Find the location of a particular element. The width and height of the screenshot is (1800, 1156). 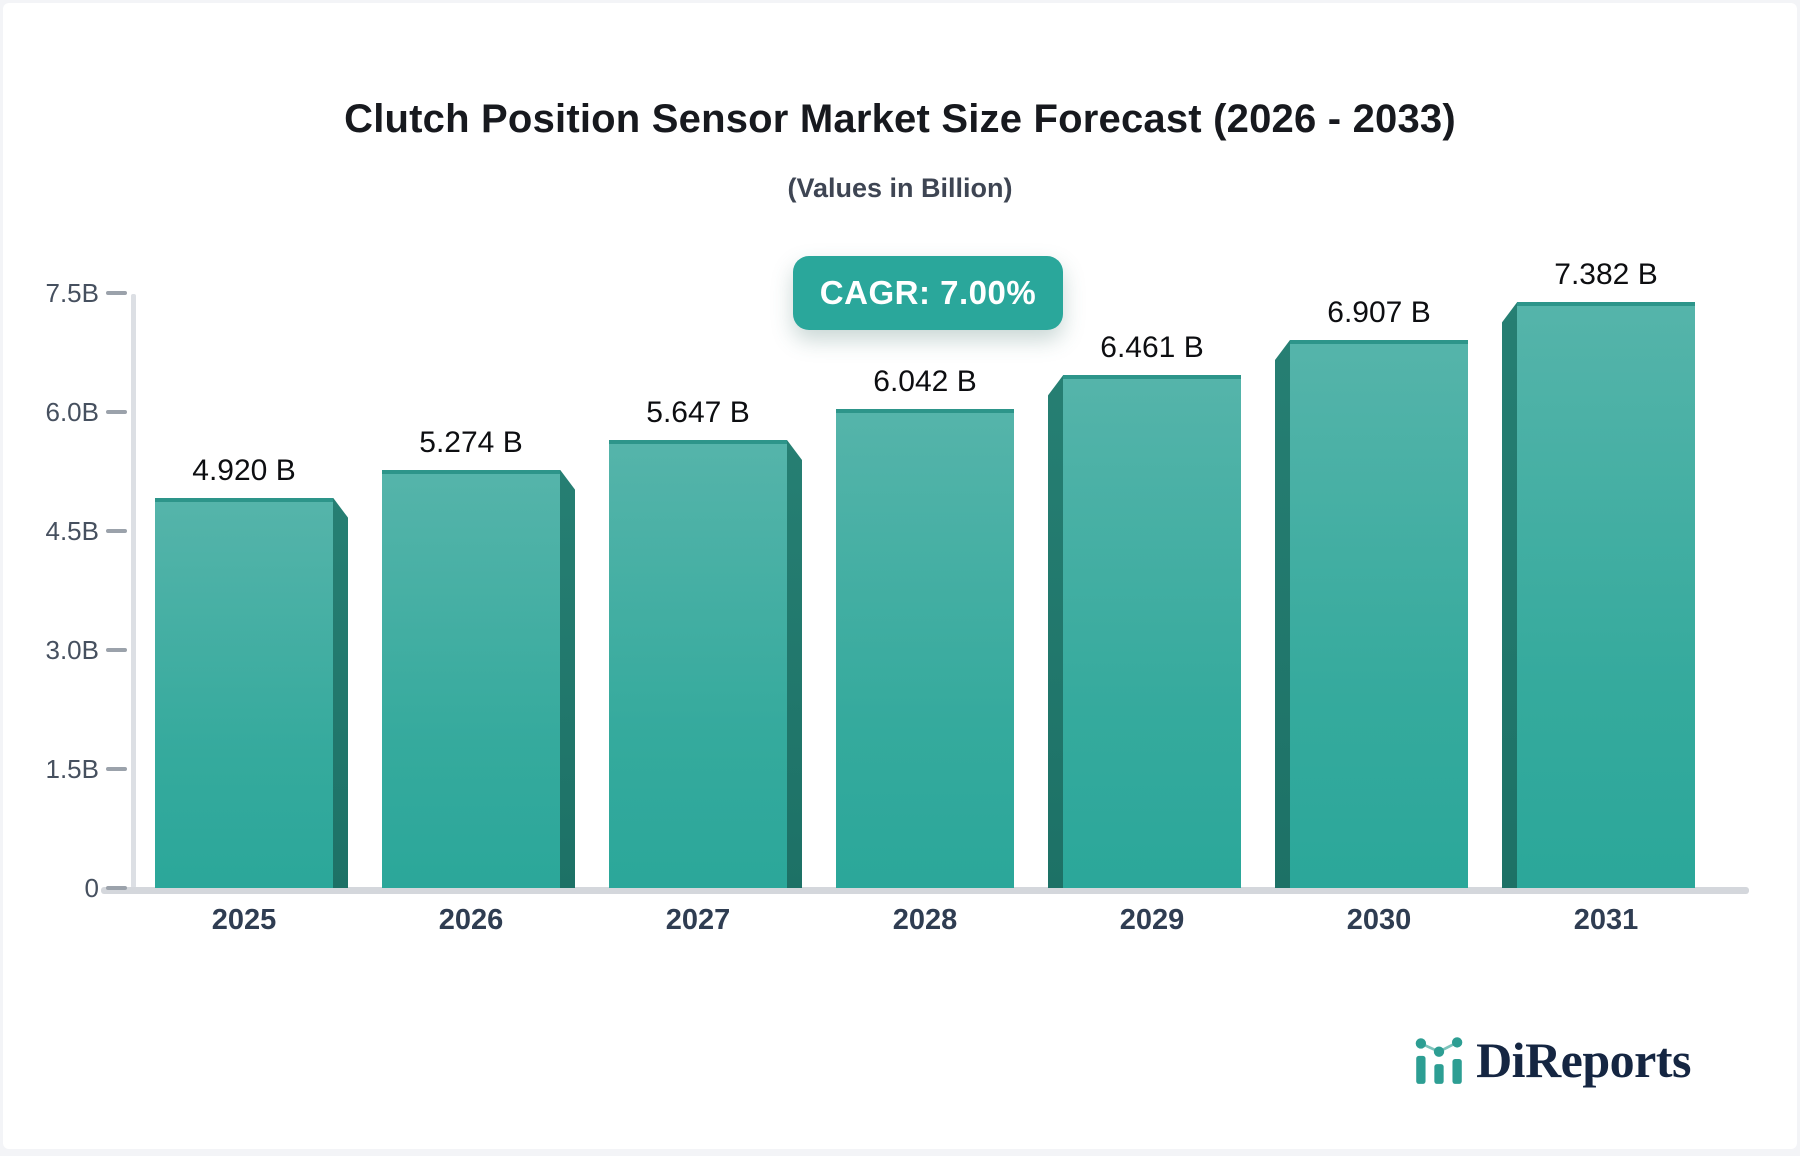

y-tick-label: 6.0B is located at coordinates (72, 412).